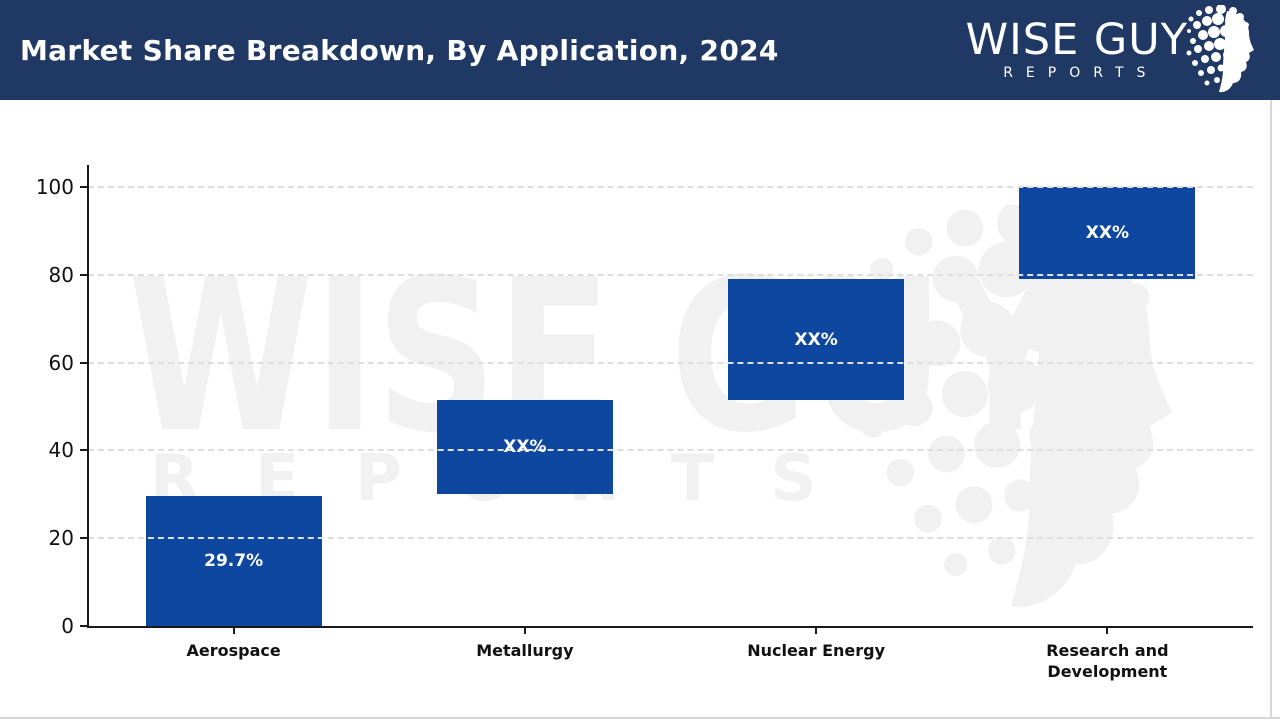 The height and width of the screenshot is (720, 1280). What do you see at coordinates (88, 396) in the screenshot?
I see `y-axis-line` at bounding box center [88, 396].